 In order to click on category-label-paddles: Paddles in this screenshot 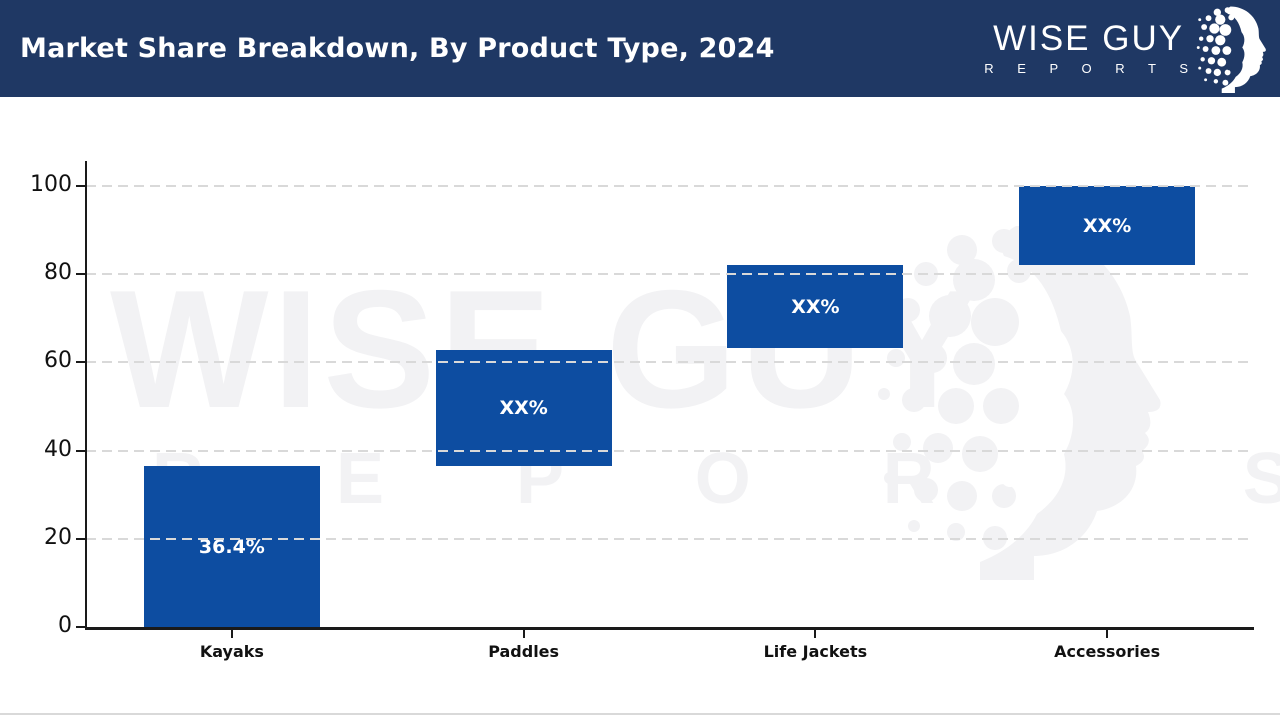, I will do `click(524, 651)`.